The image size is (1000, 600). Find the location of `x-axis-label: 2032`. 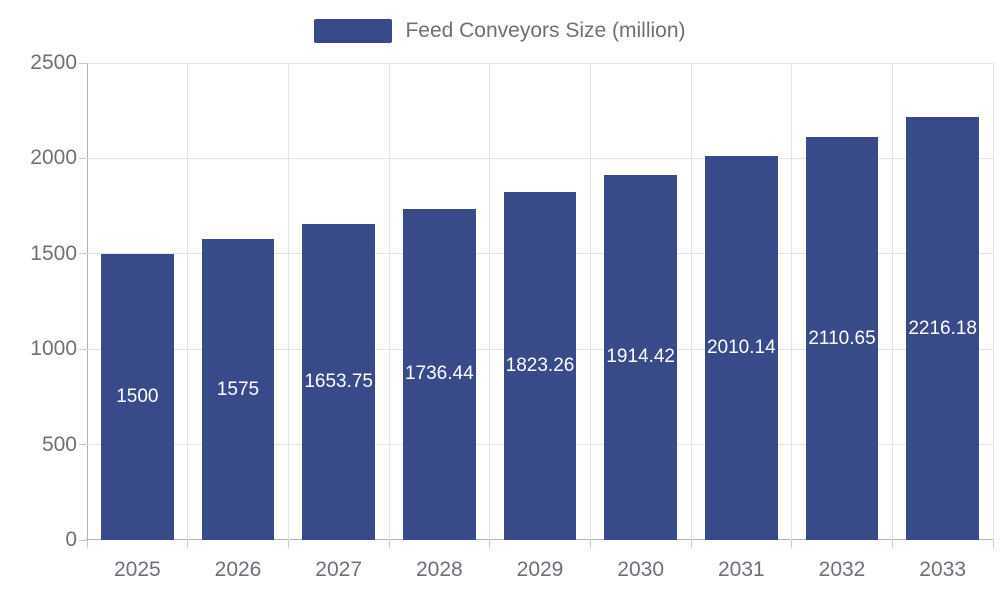

x-axis-label: 2032 is located at coordinates (842, 569).